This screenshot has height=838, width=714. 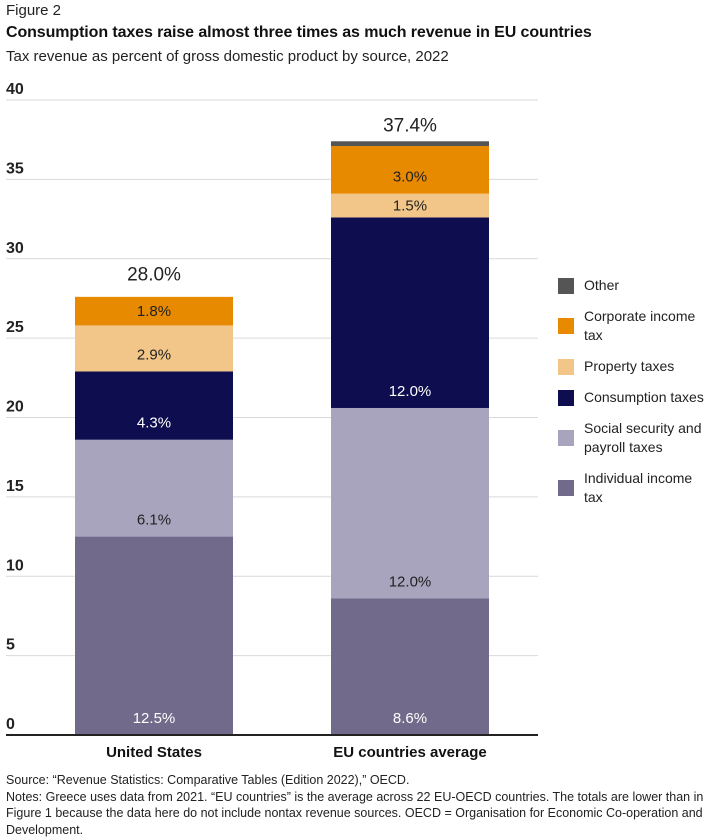 What do you see at coordinates (154, 275) in the screenshot?
I see `bar-total-label: 28.0%` at bounding box center [154, 275].